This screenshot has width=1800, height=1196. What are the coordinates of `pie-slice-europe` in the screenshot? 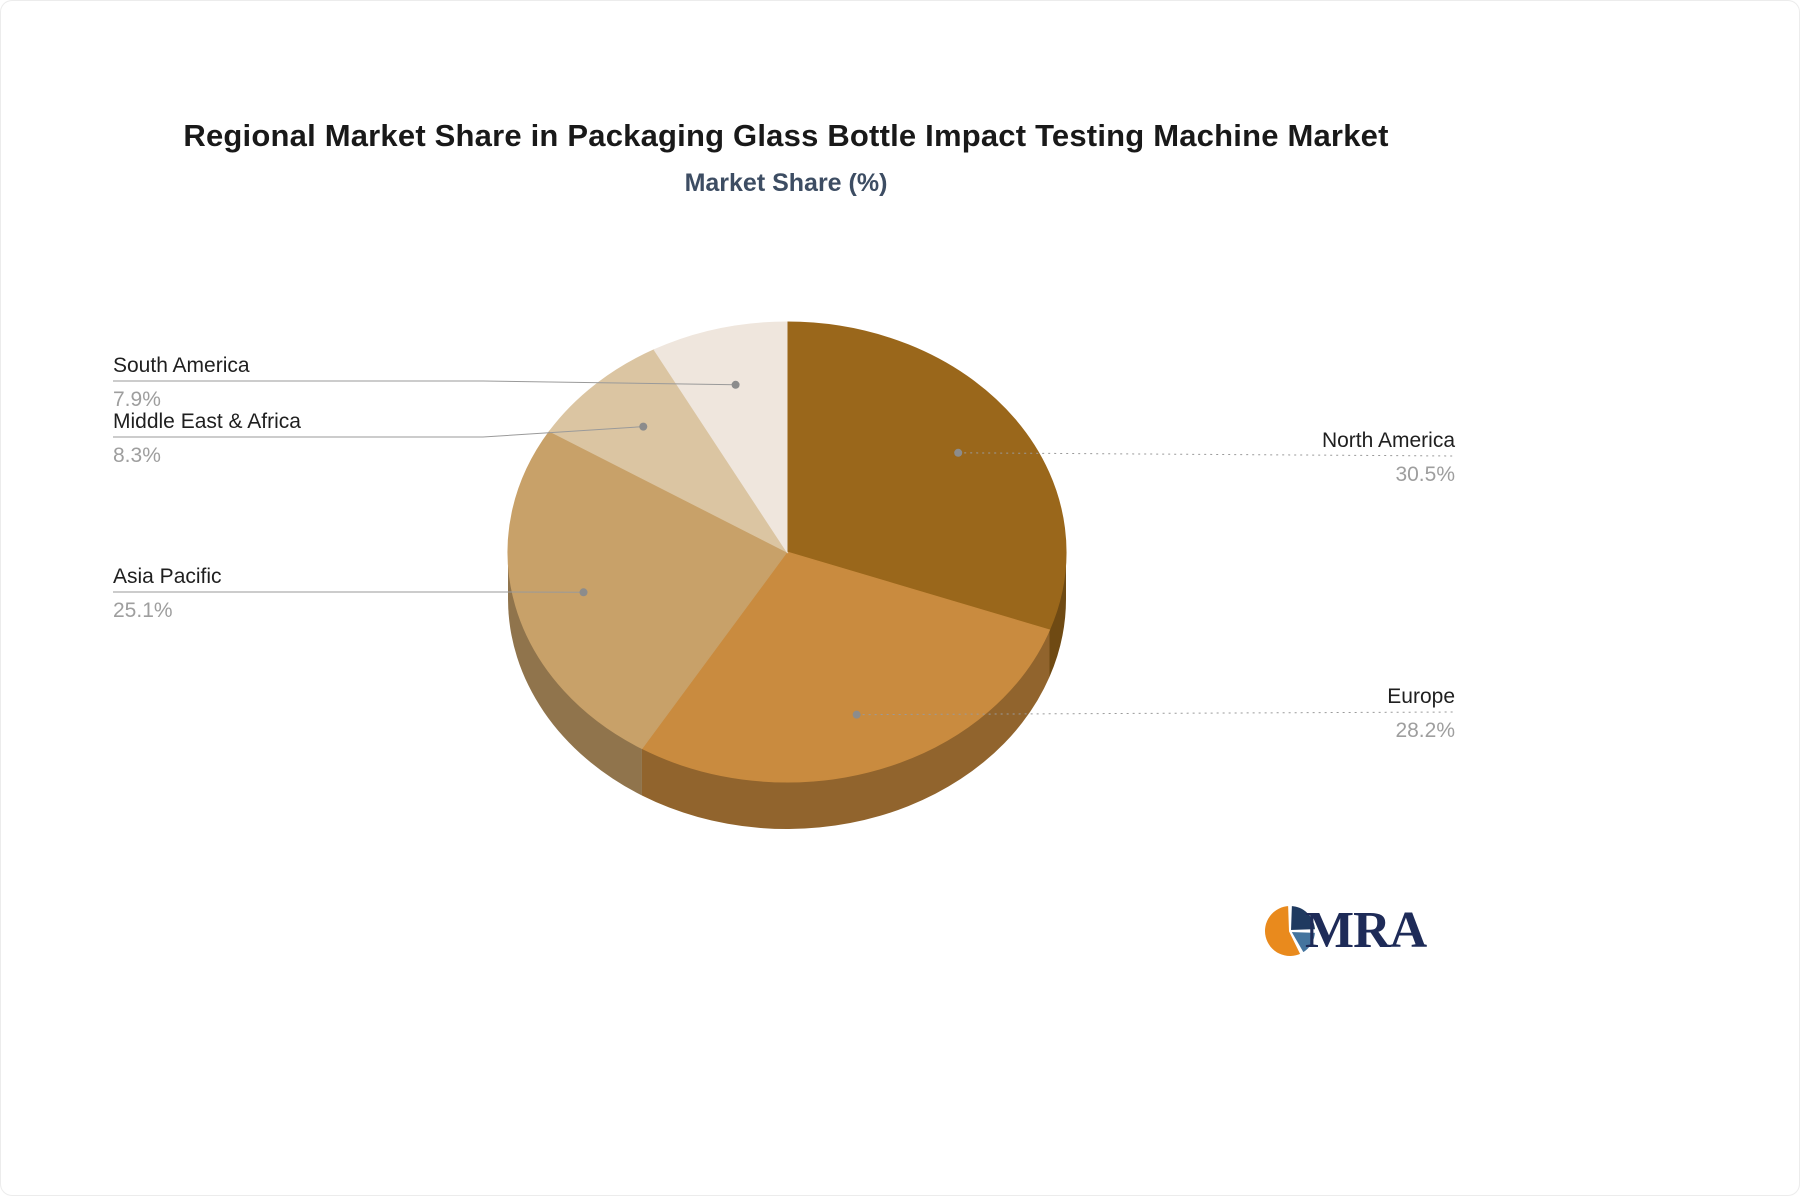 It's located at (846, 667).